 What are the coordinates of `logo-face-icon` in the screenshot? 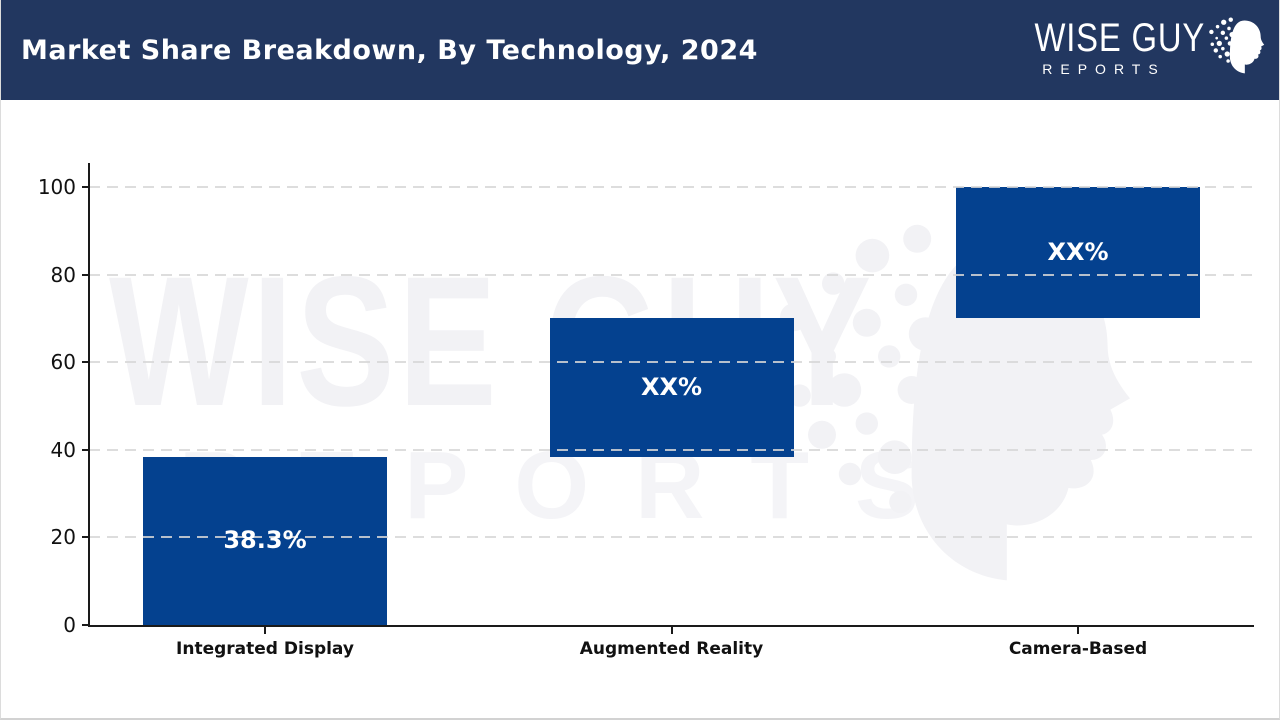 It's located at (1237, 45).